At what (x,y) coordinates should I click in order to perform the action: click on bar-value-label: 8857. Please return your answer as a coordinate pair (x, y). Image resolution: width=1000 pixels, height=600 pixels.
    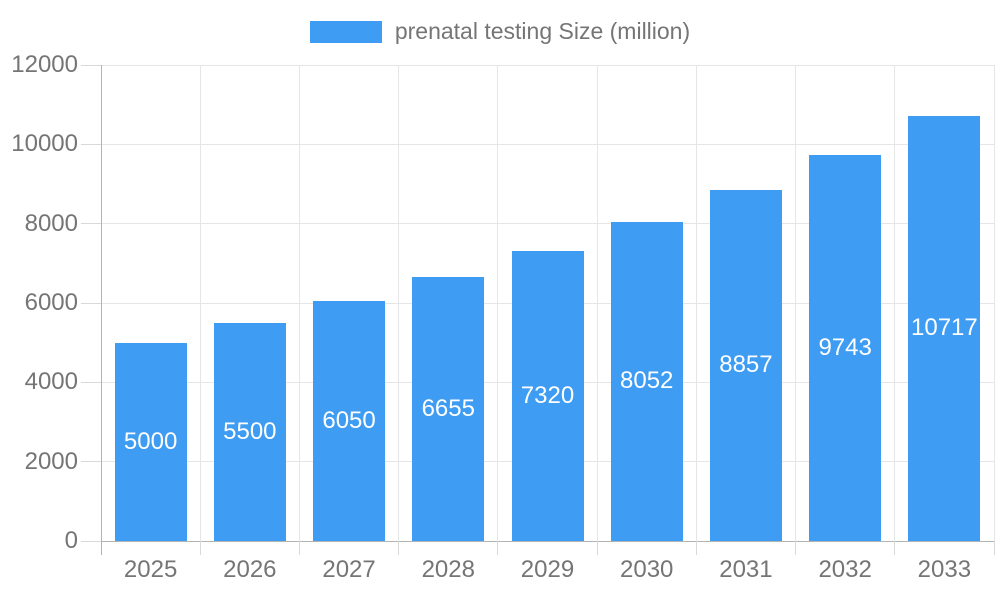
    Looking at the image, I should click on (746, 365).